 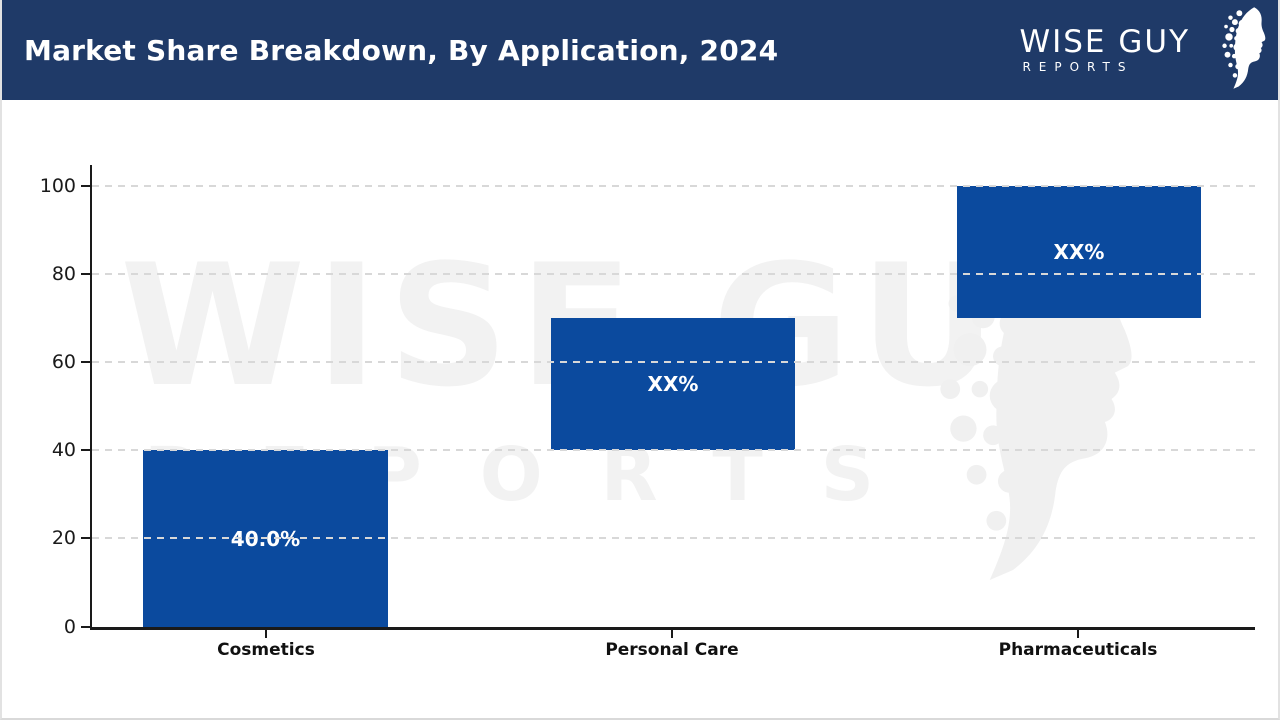 I want to click on bar-personal-care: XX%, so click(x=673, y=384).